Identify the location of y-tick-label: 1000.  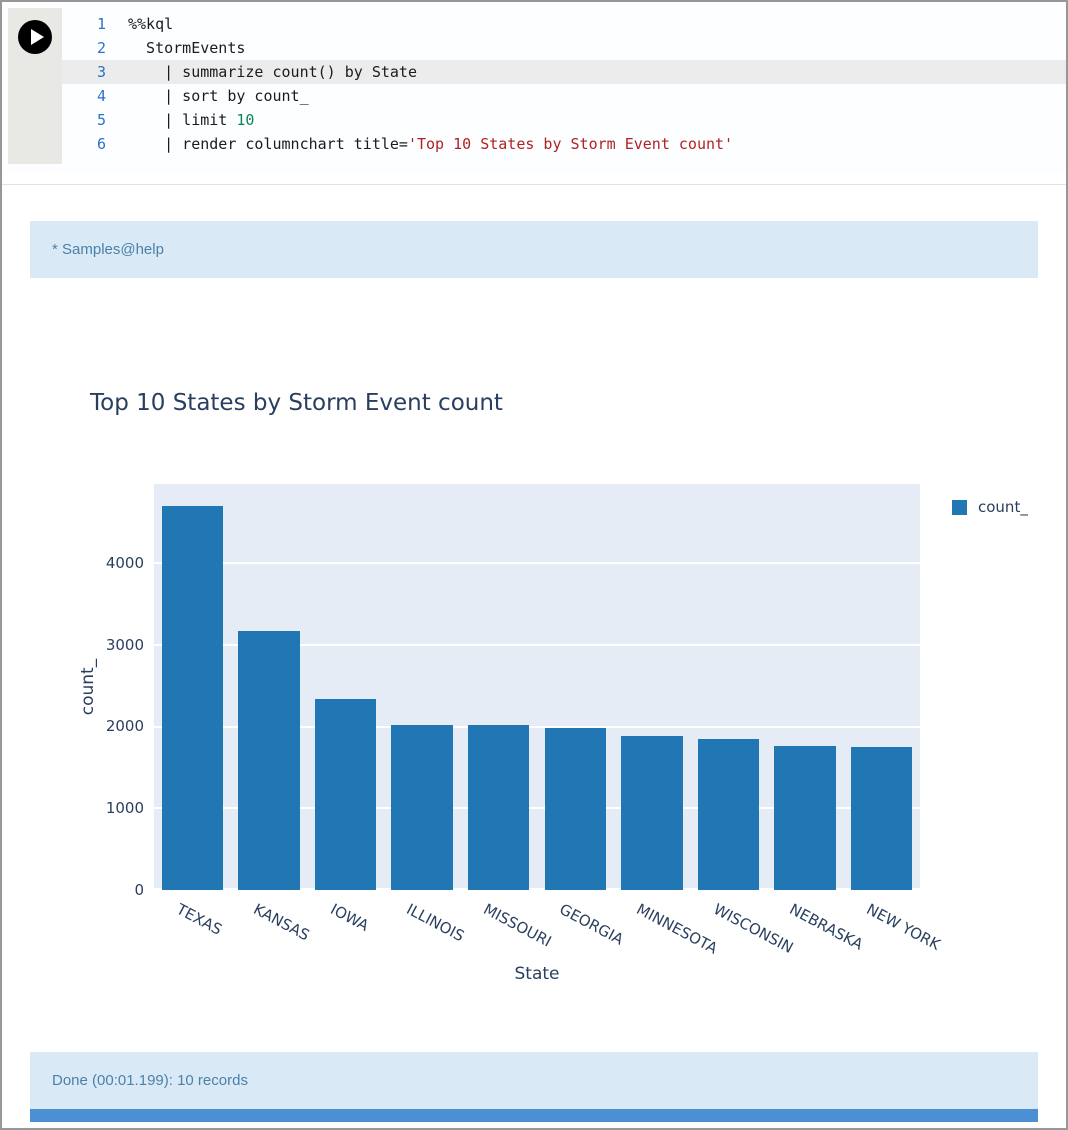
(124, 808).